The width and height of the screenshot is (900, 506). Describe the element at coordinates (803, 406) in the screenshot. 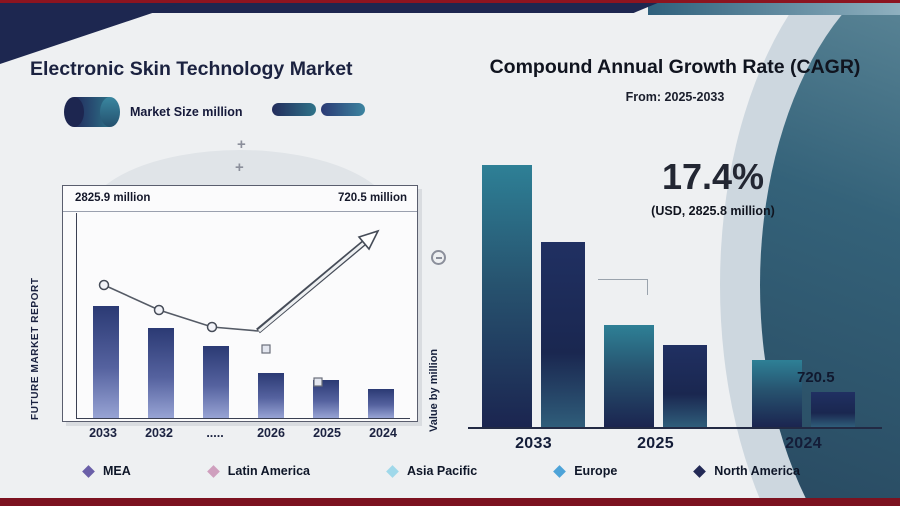

I see `bar-group: 2024` at that location.